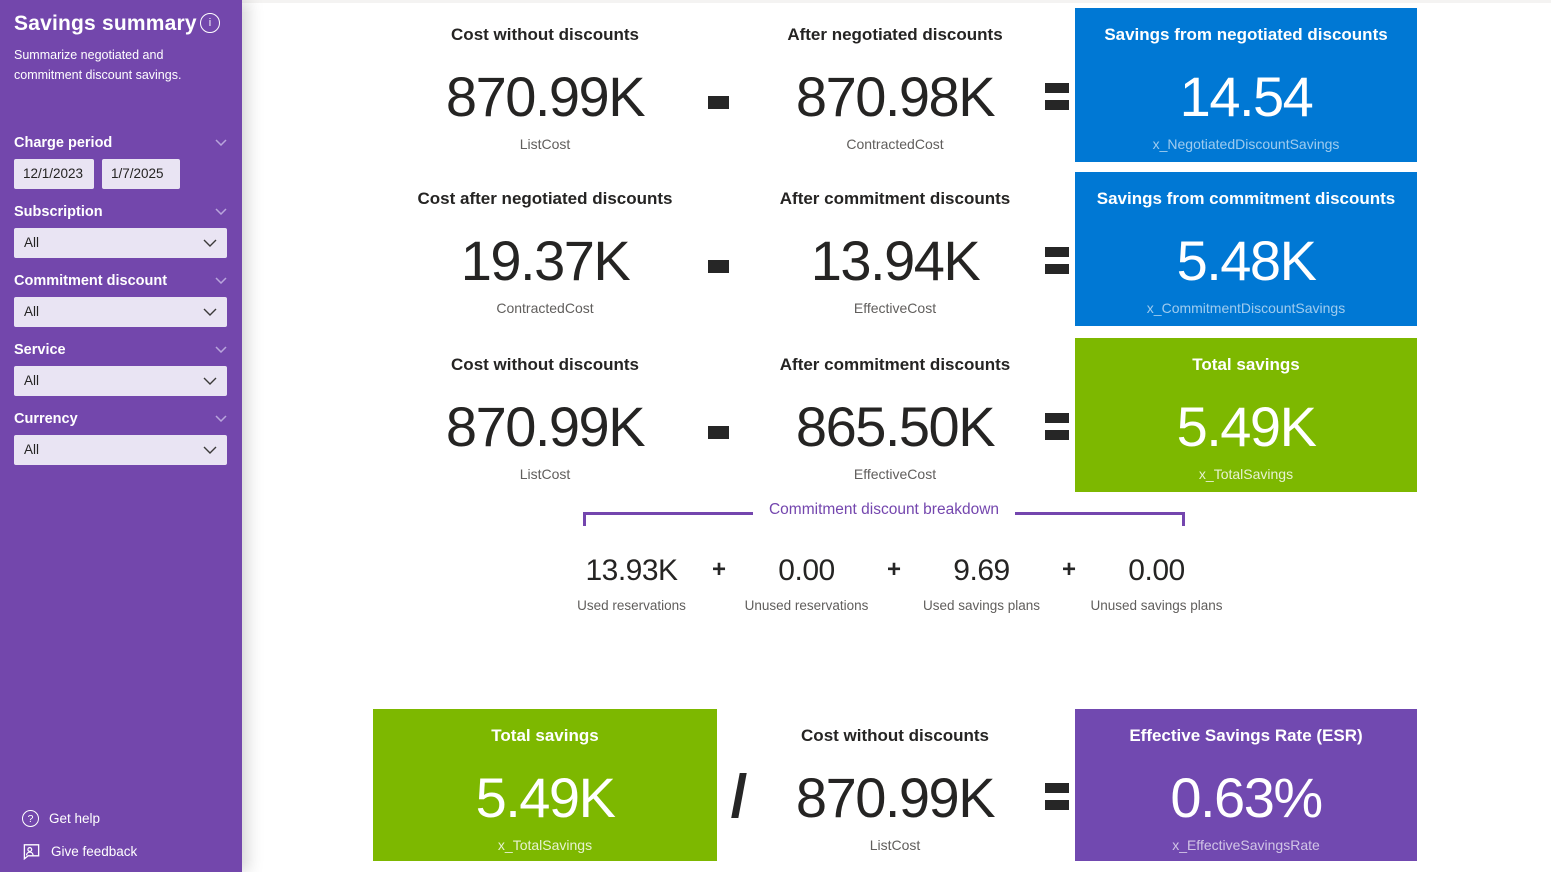 The image size is (1551, 872). I want to click on card-title: Savings from negotiated discounts, so click(1246, 34).